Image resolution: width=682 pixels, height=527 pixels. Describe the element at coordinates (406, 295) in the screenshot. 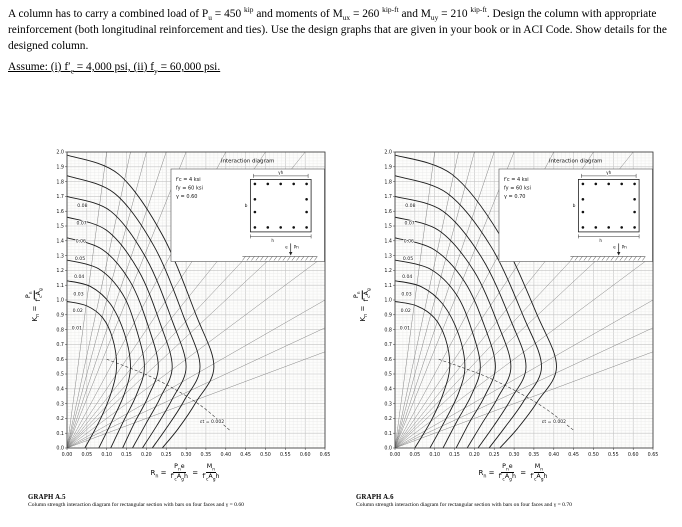

I see `svg-text: 0.03` at that location.